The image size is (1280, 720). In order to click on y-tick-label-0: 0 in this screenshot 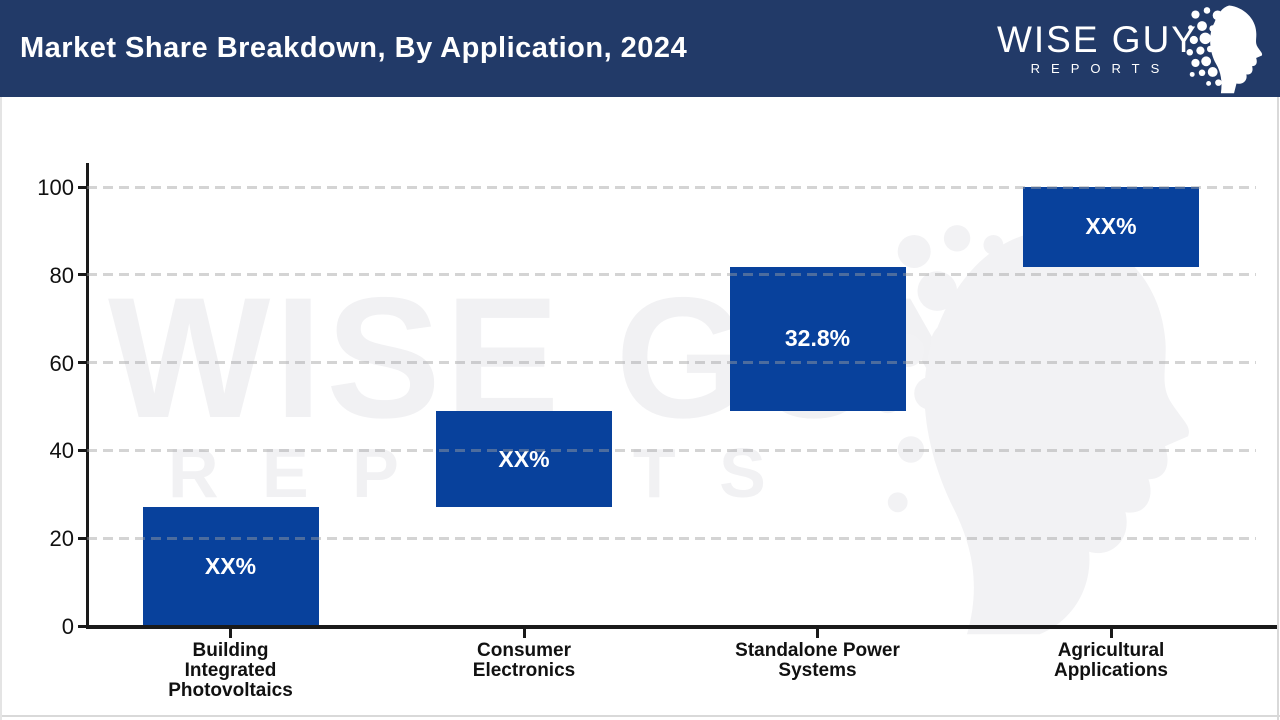, I will do `click(67, 626)`.